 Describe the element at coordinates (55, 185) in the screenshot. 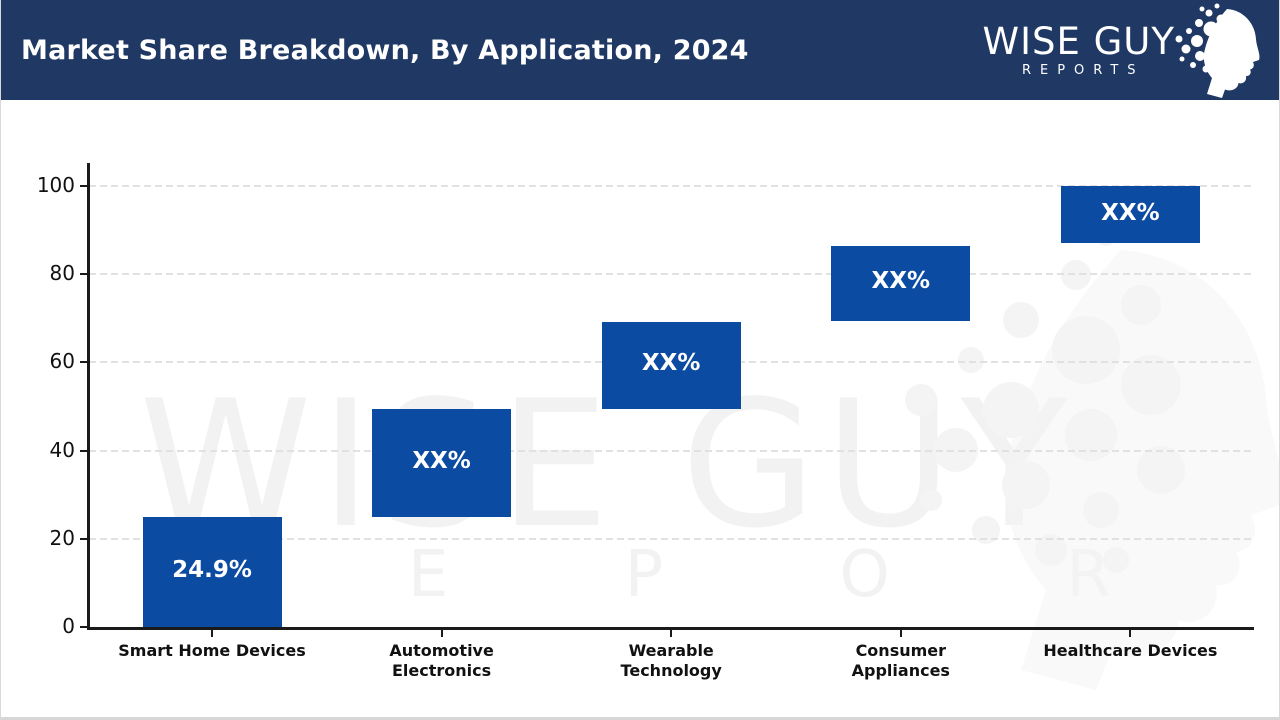

I see `y-tick-label-100: 100` at that location.